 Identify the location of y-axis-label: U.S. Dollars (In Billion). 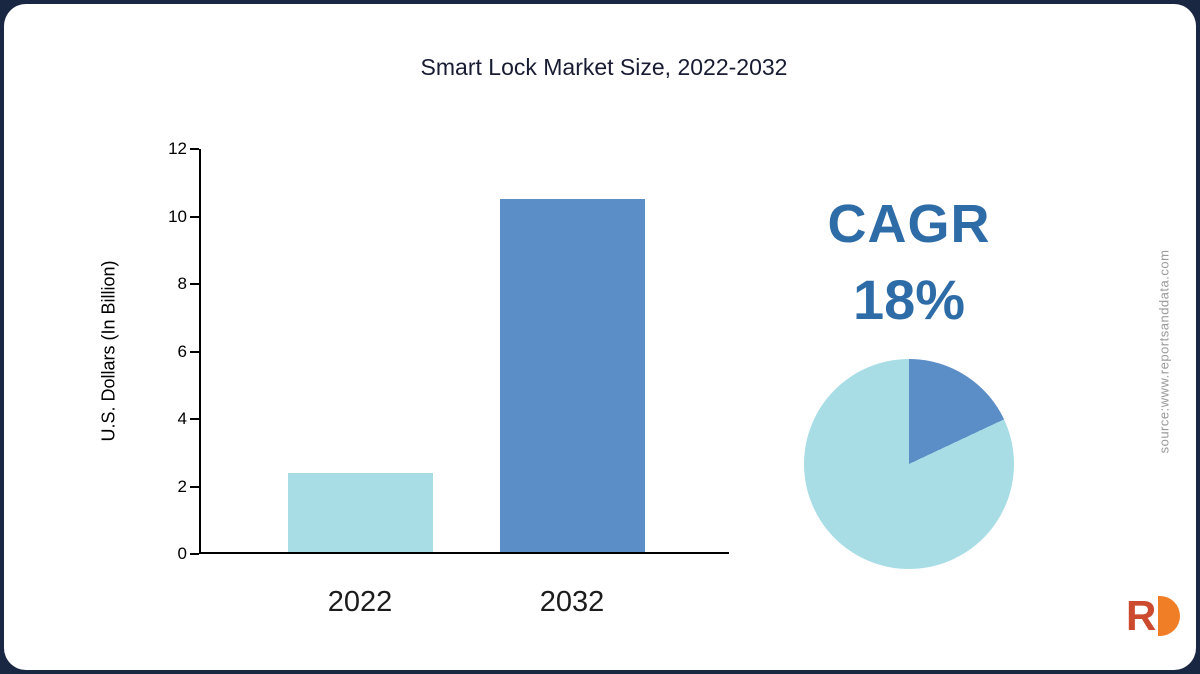
(108, 351).